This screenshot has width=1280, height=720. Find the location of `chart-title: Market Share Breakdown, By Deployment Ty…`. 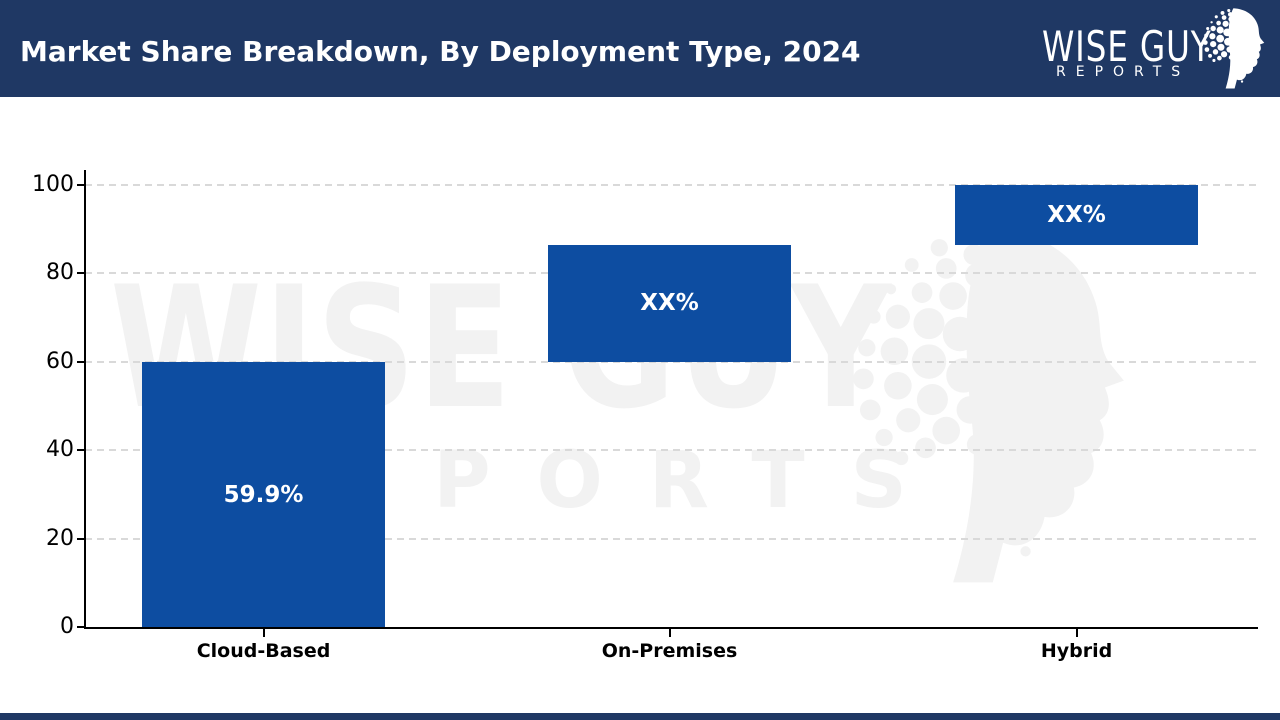

chart-title: Market Share Breakdown, By Deployment Ty… is located at coordinates (440, 51).